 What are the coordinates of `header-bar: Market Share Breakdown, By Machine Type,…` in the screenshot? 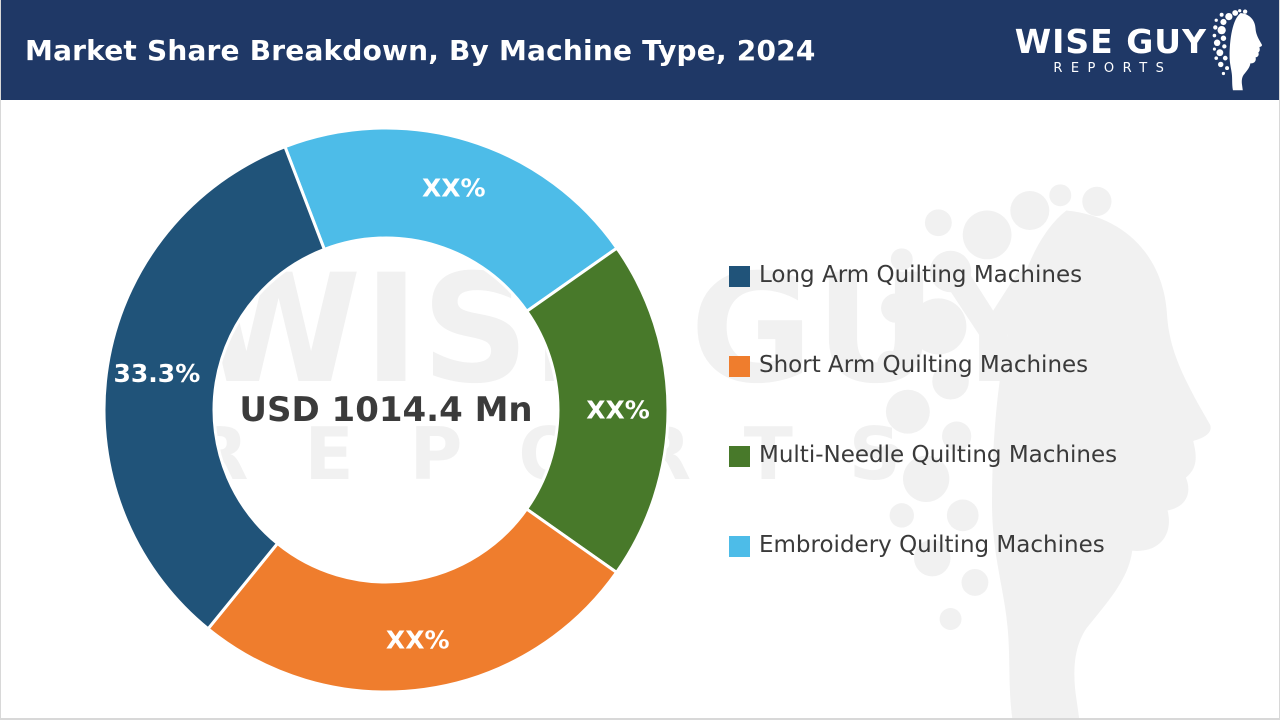 It's located at (640, 50).